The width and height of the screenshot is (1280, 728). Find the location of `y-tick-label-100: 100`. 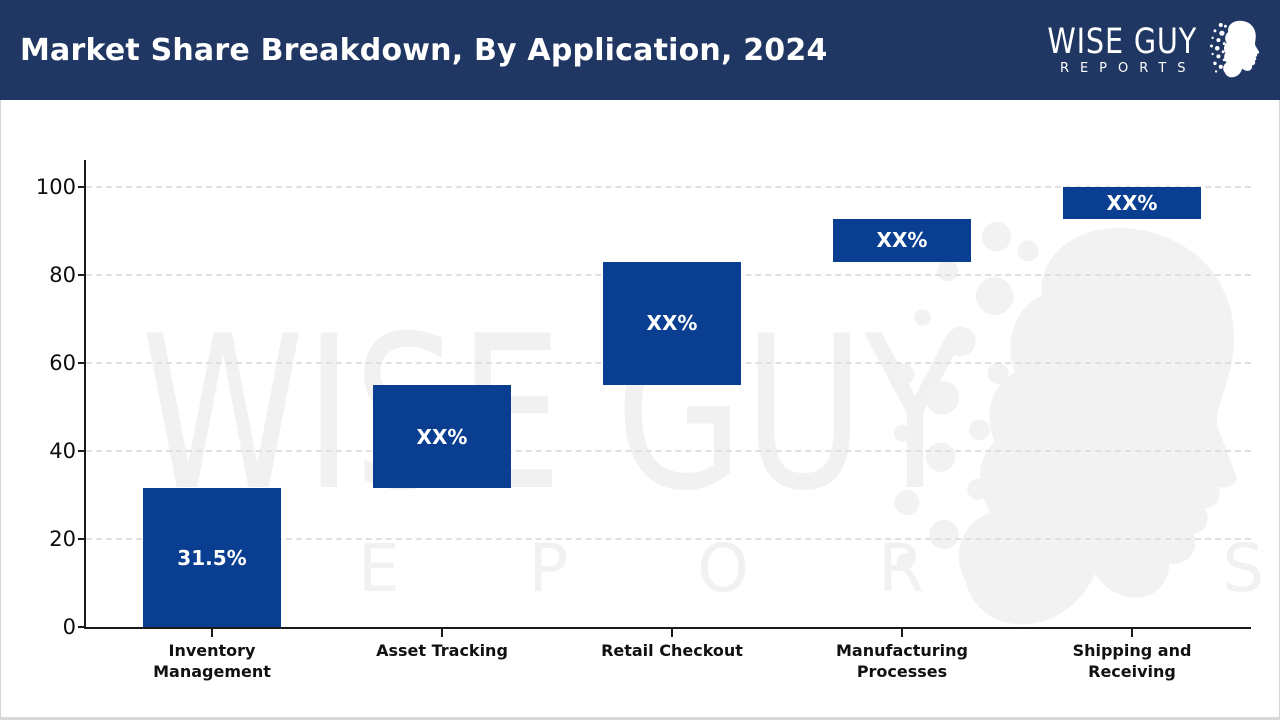

y-tick-label-100: 100 is located at coordinates (55, 187).